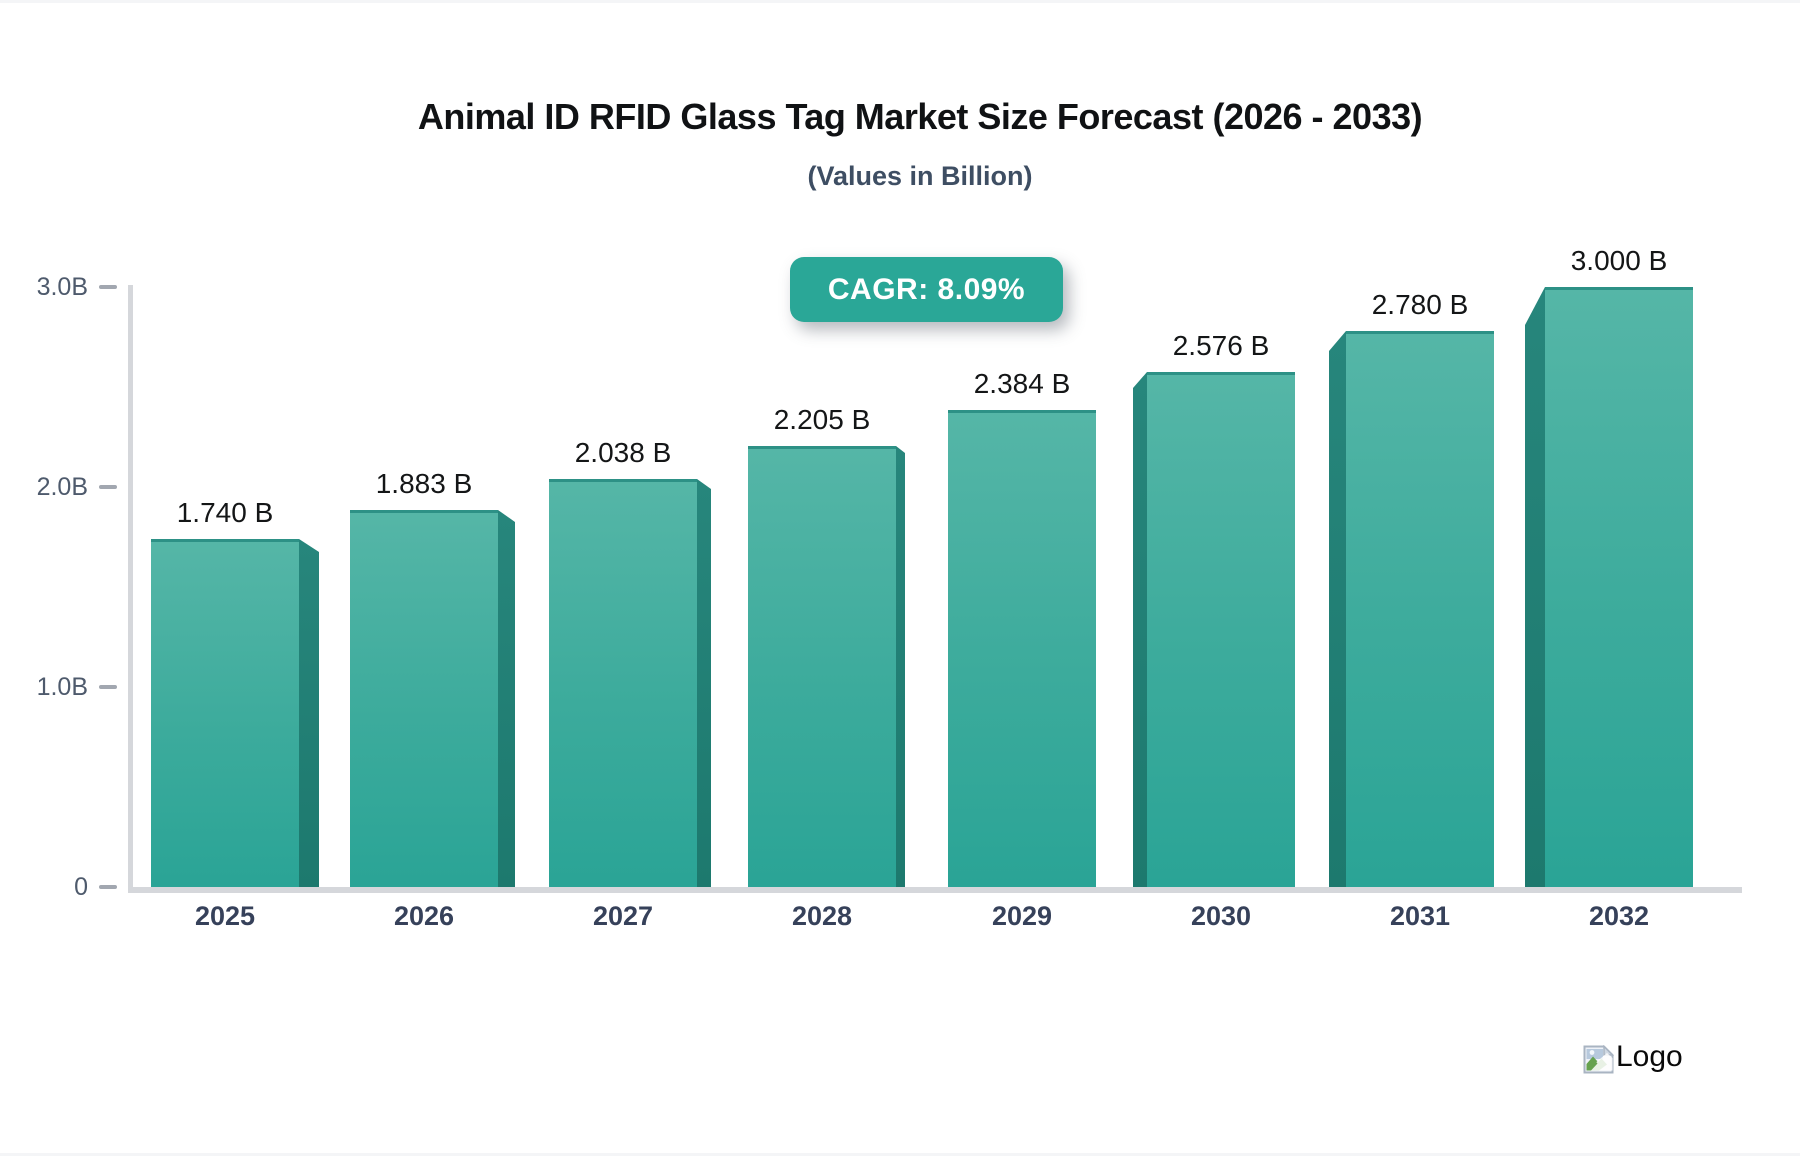 The image size is (1800, 1156). What do you see at coordinates (935, 890) in the screenshot?
I see `x-axis-line` at bounding box center [935, 890].